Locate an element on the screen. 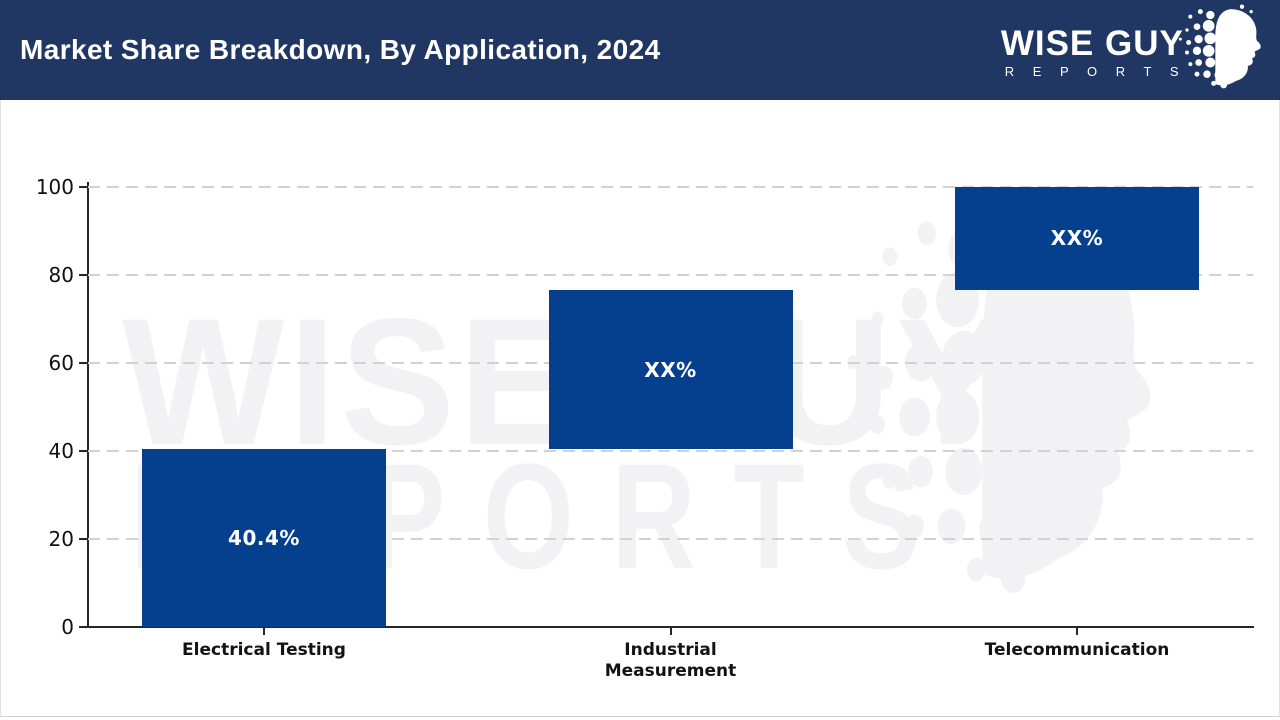 The width and height of the screenshot is (1280, 720). brand-logo: WISE GUY R E P O R T S is located at coordinates (1135, 52).